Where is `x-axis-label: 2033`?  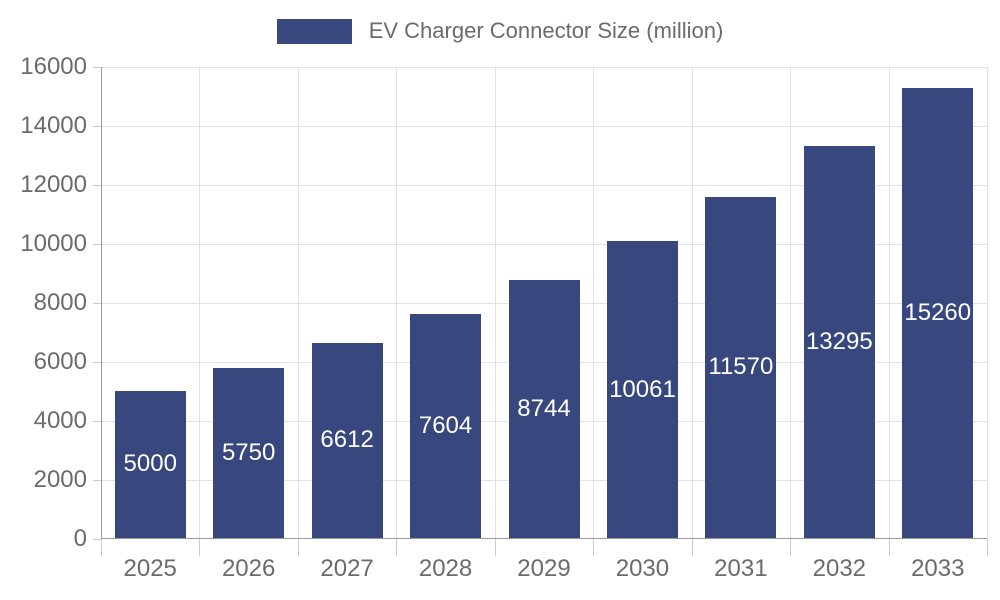
x-axis-label: 2033 is located at coordinates (938, 568).